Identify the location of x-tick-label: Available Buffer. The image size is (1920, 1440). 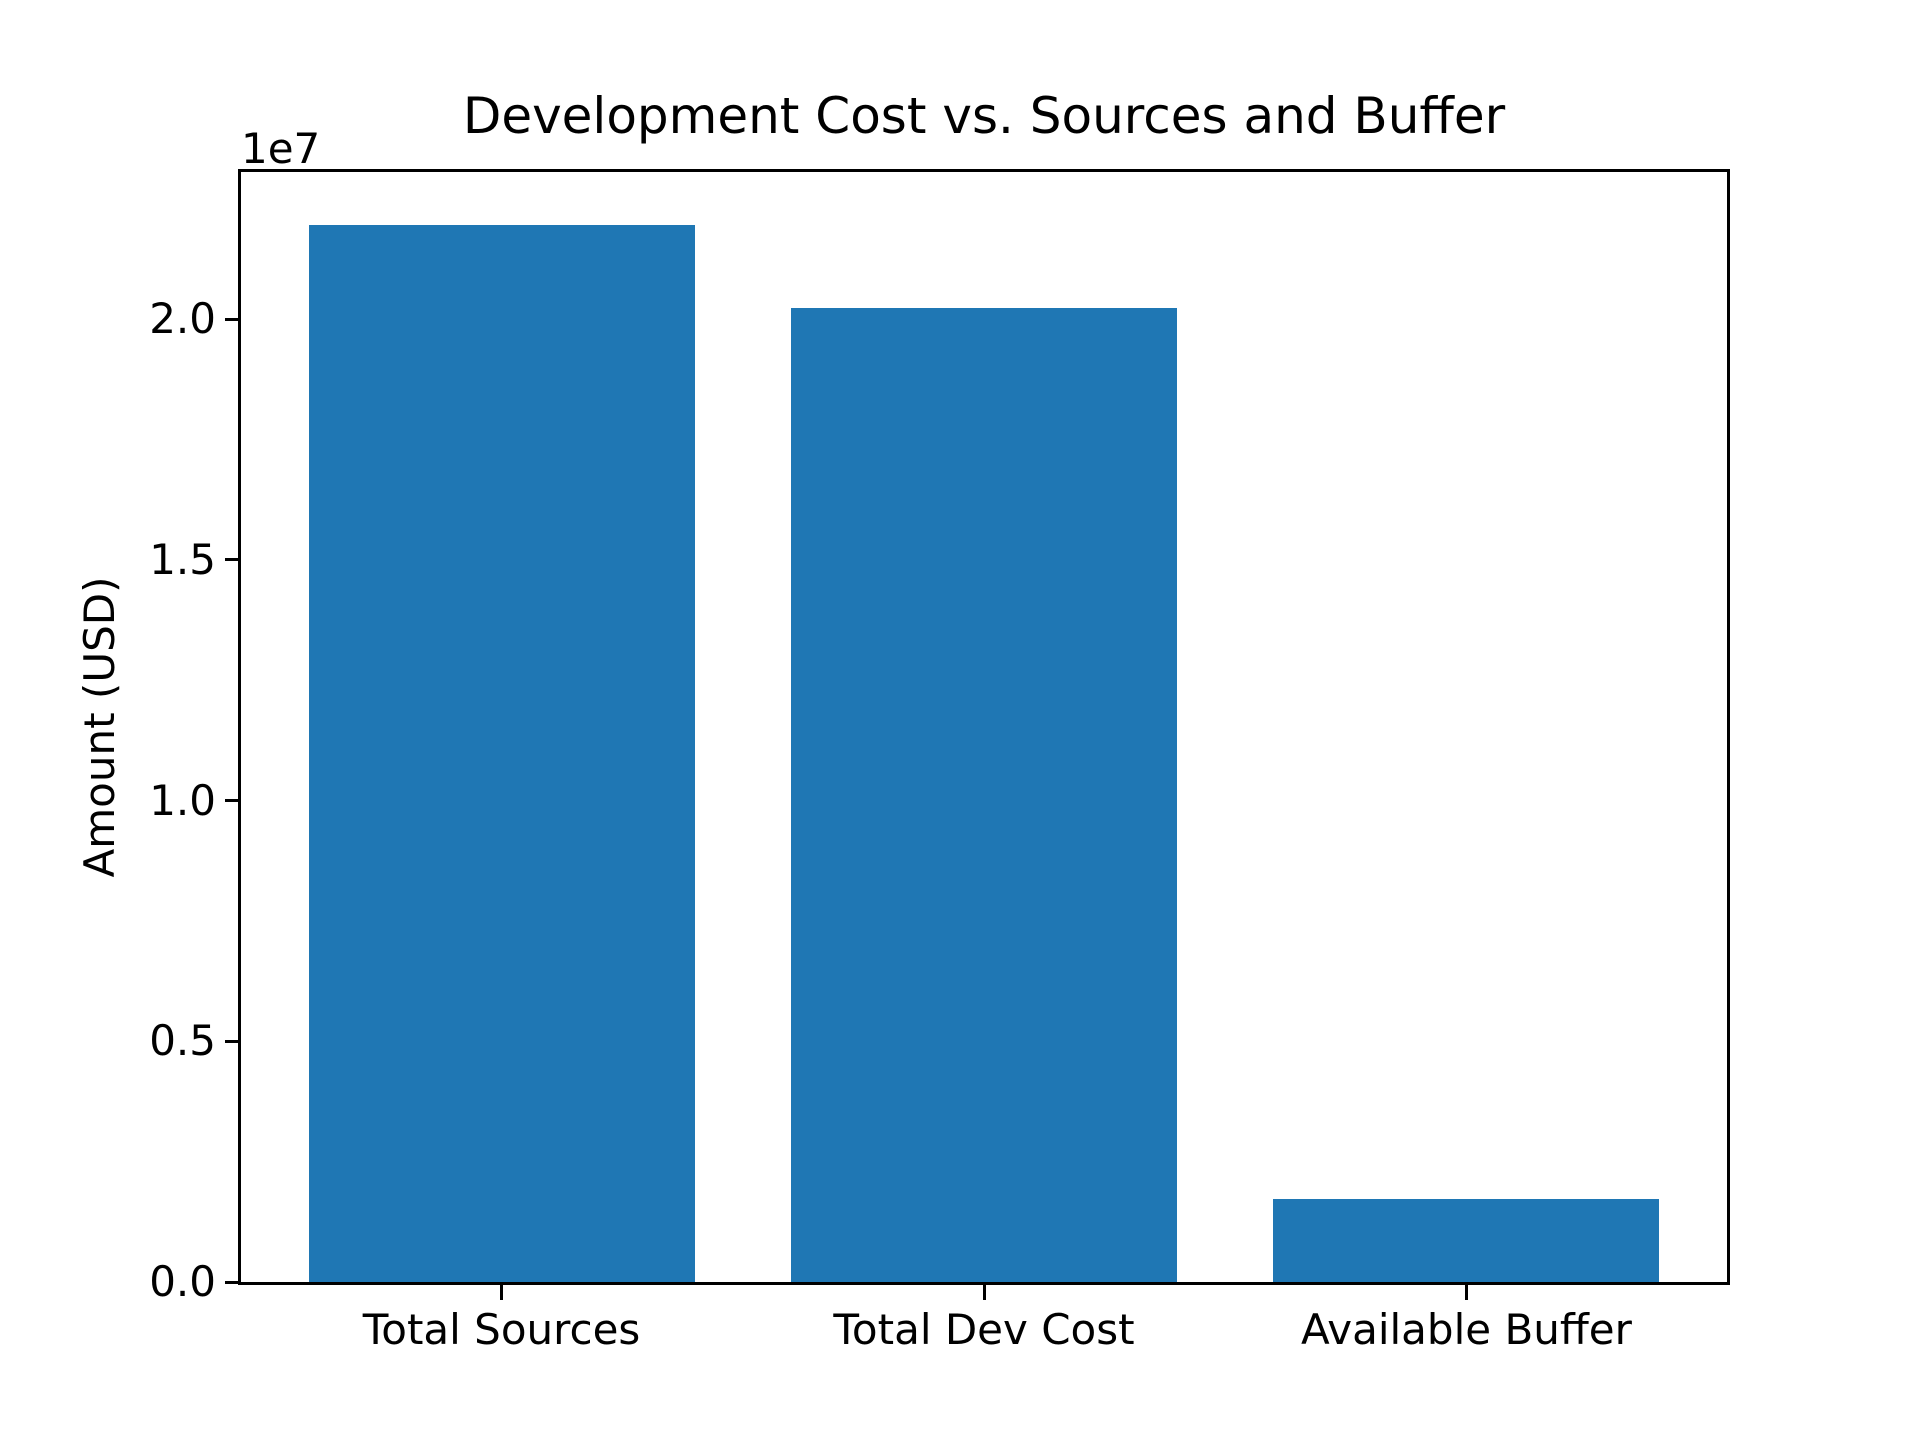
(1466, 1329).